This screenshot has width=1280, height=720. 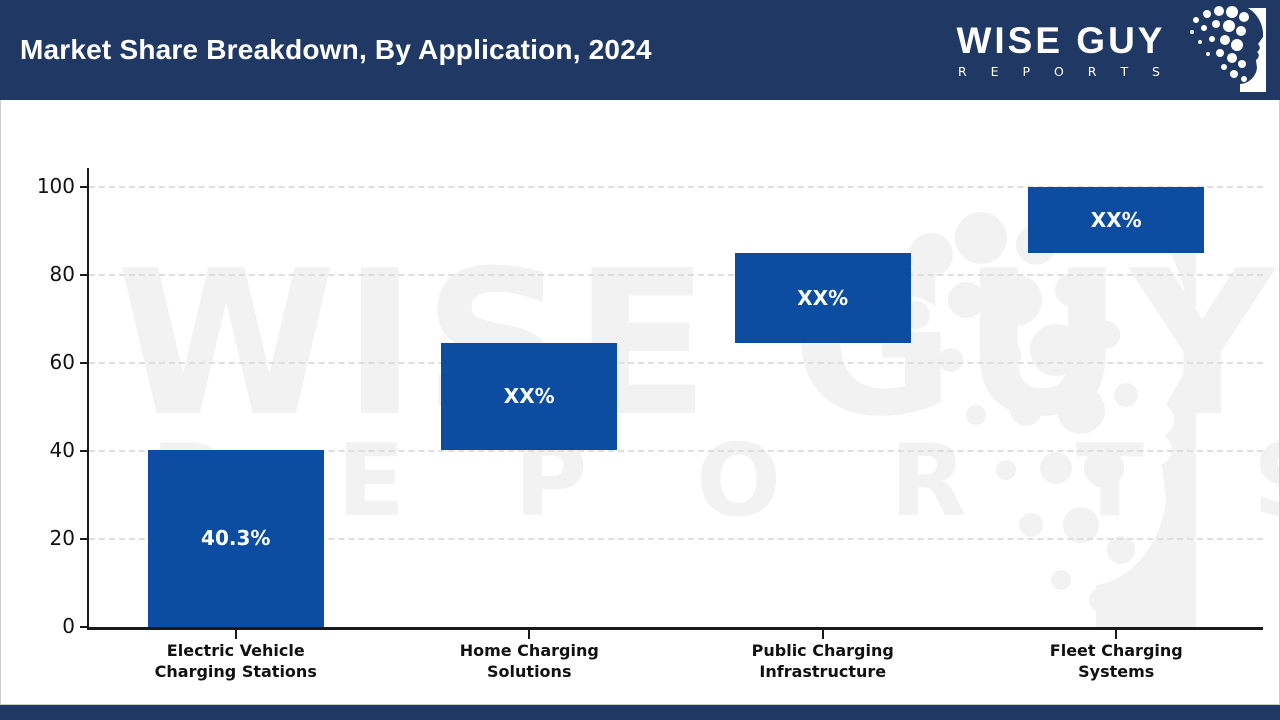 What do you see at coordinates (68, 626) in the screenshot?
I see `y-axis-tick-label: 0` at bounding box center [68, 626].